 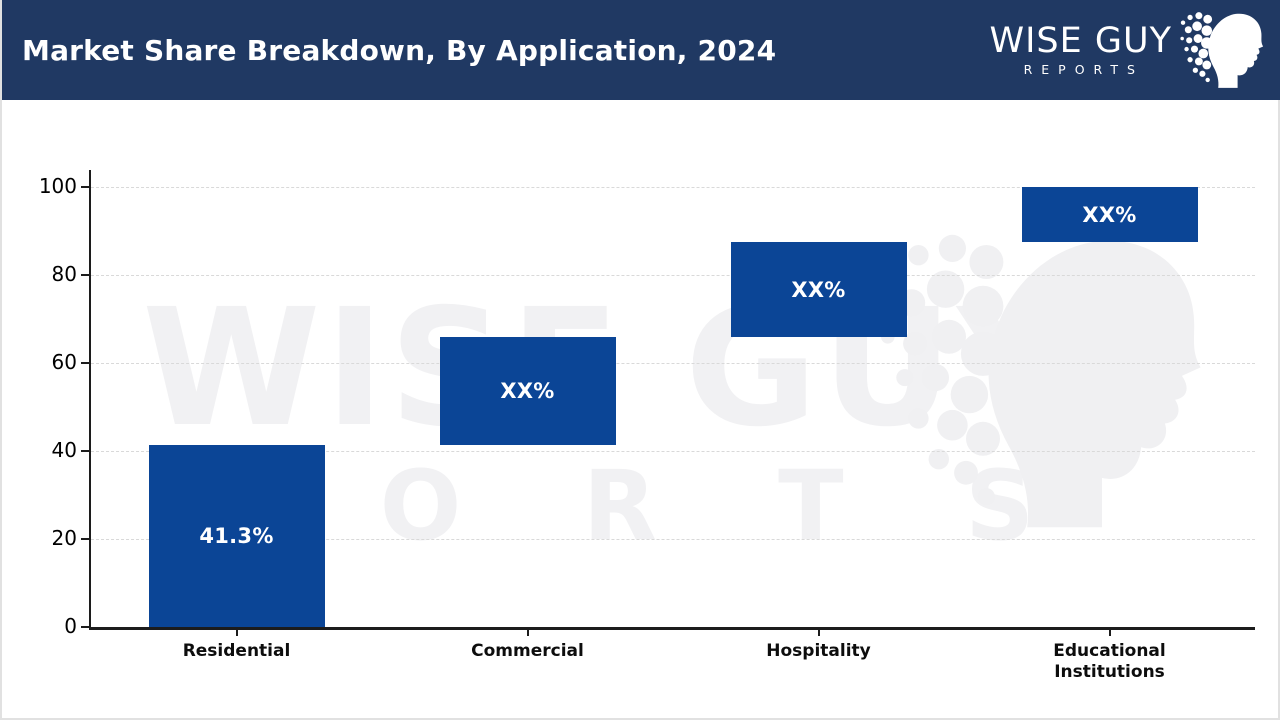 I want to click on bar-value-label: 41.3%, so click(x=236, y=536).